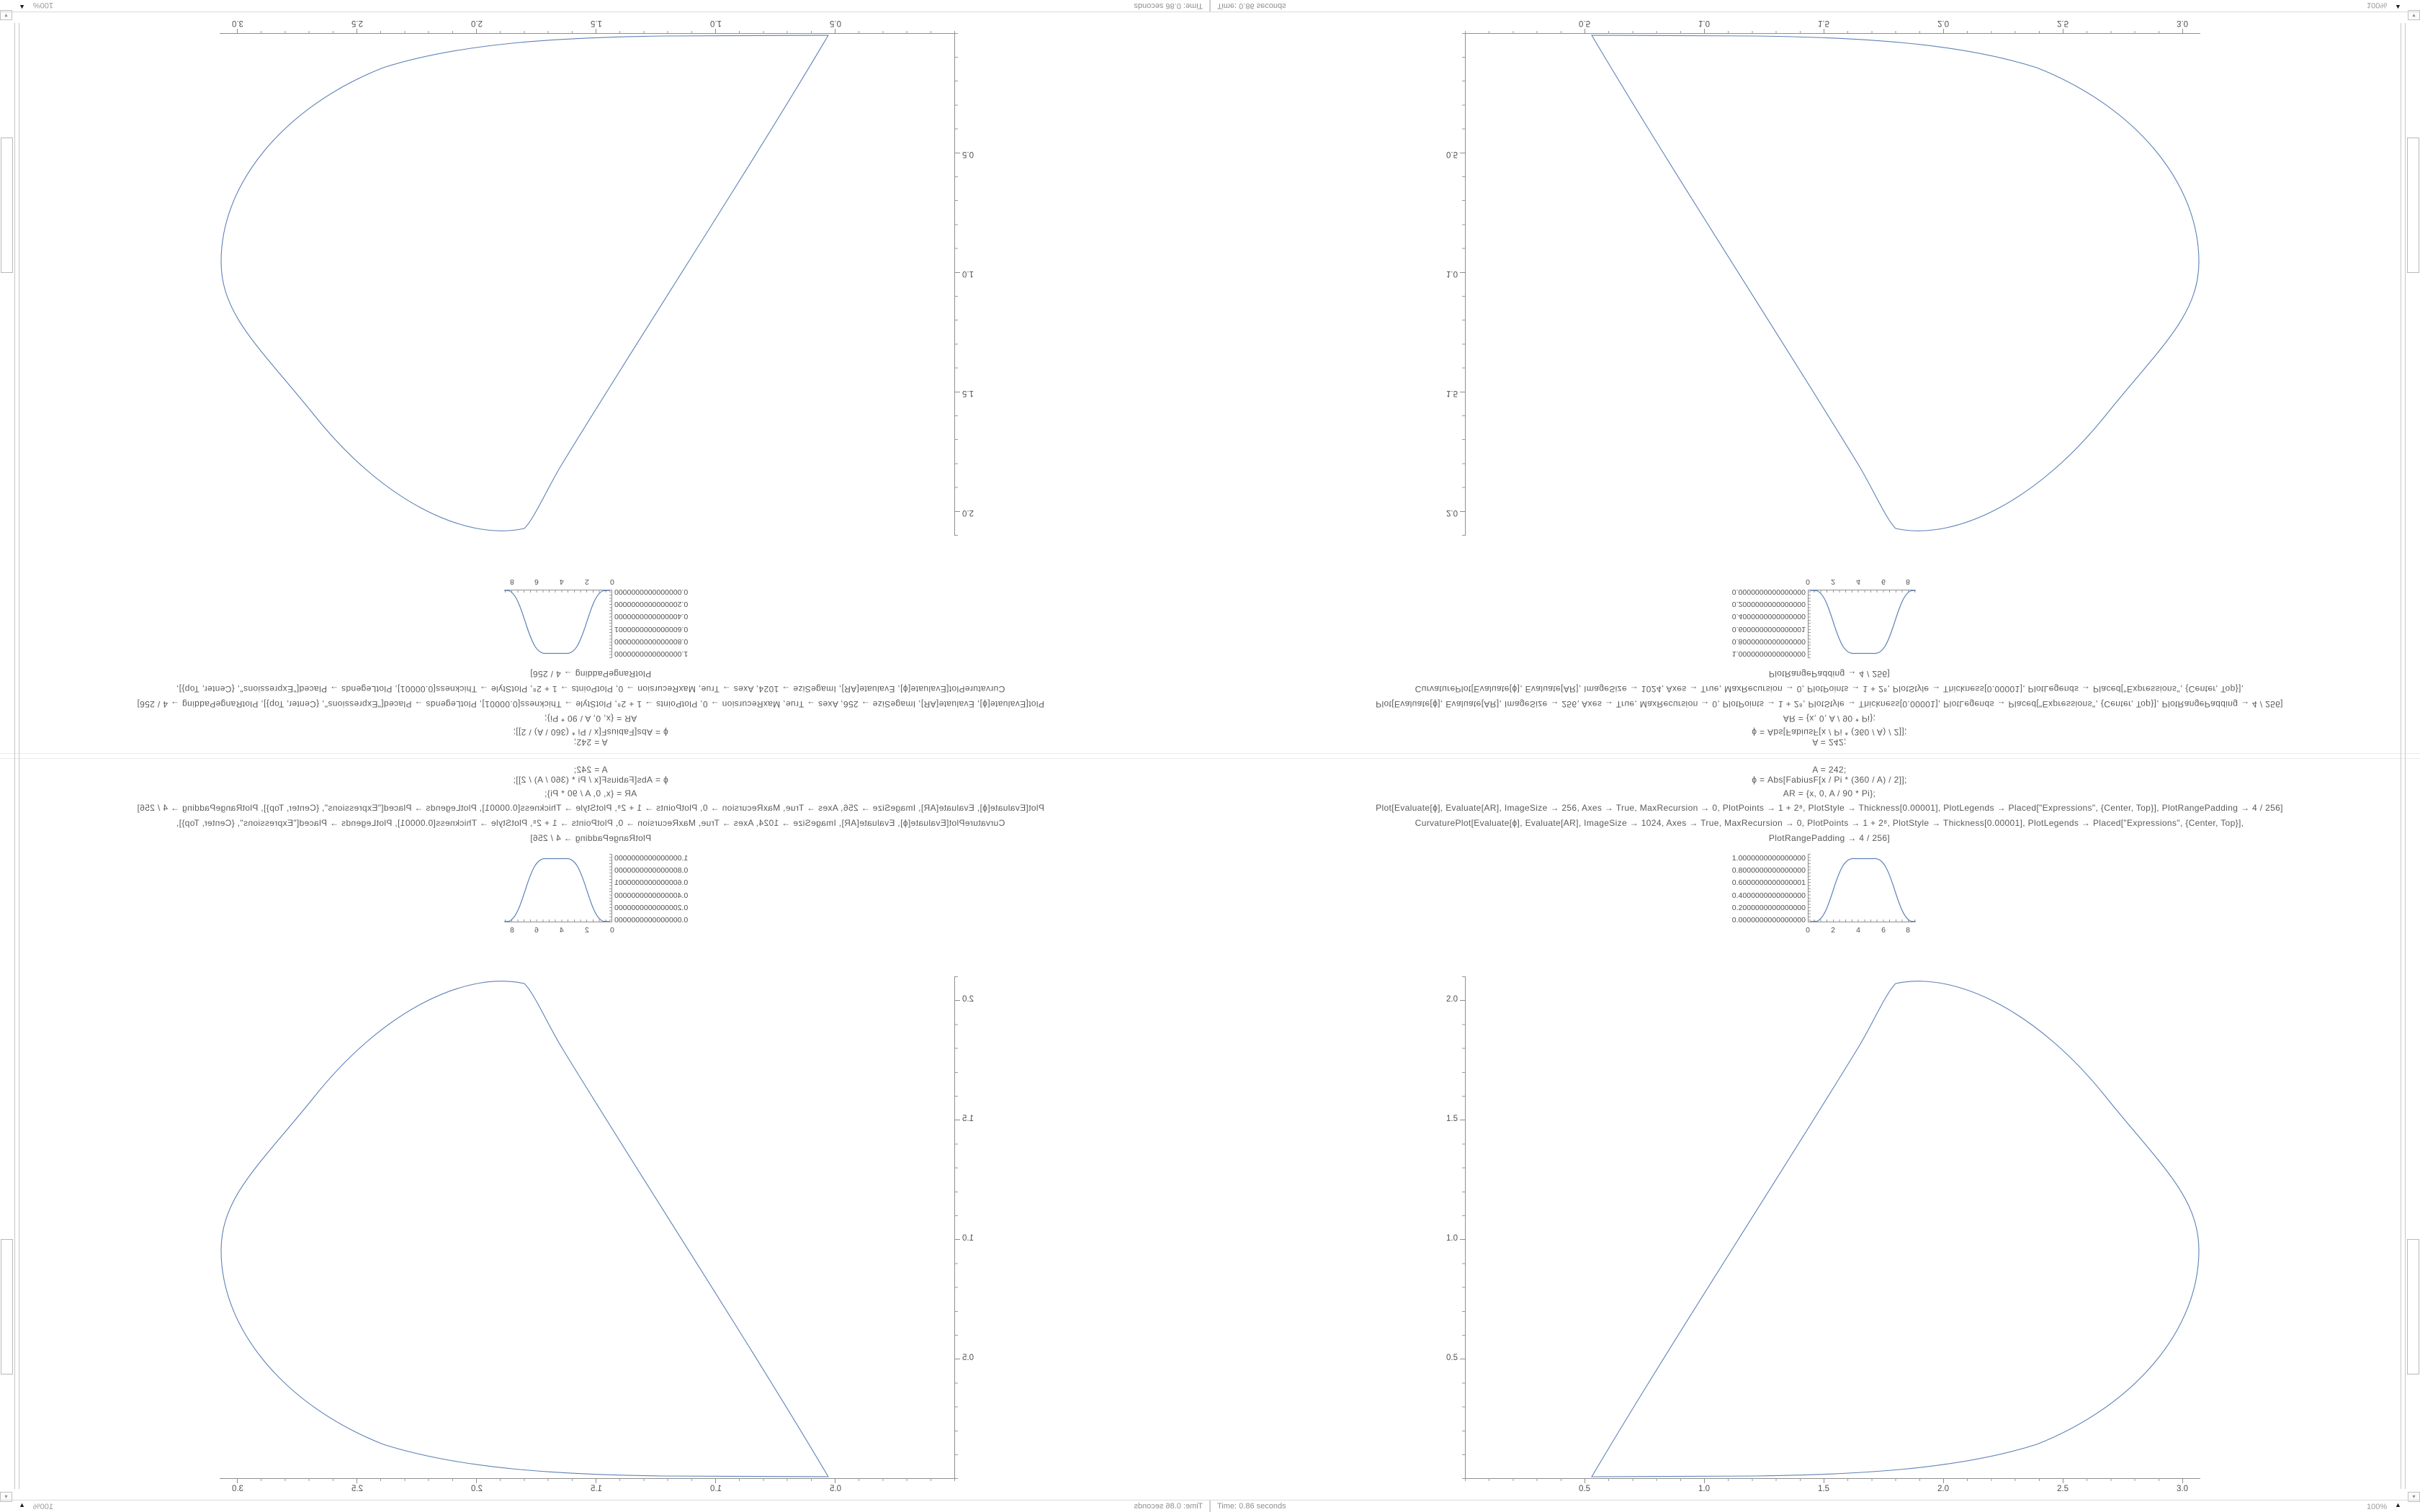 The height and width of the screenshot is (1512, 2420). Describe the element at coordinates (1210, 1506) in the screenshot. I see `status-bar-divider` at that location.